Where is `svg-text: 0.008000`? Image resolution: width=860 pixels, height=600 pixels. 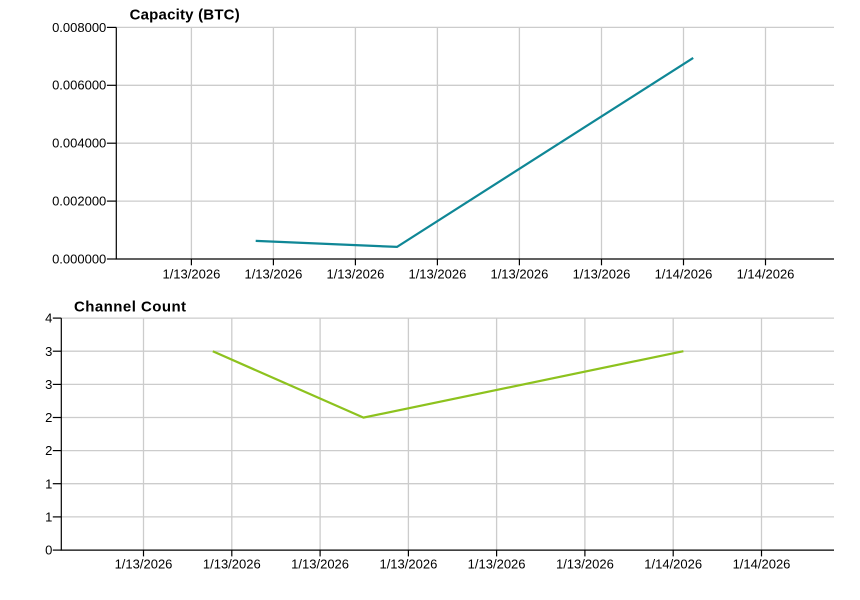 svg-text: 0.008000 is located at coordinates (79, 27).